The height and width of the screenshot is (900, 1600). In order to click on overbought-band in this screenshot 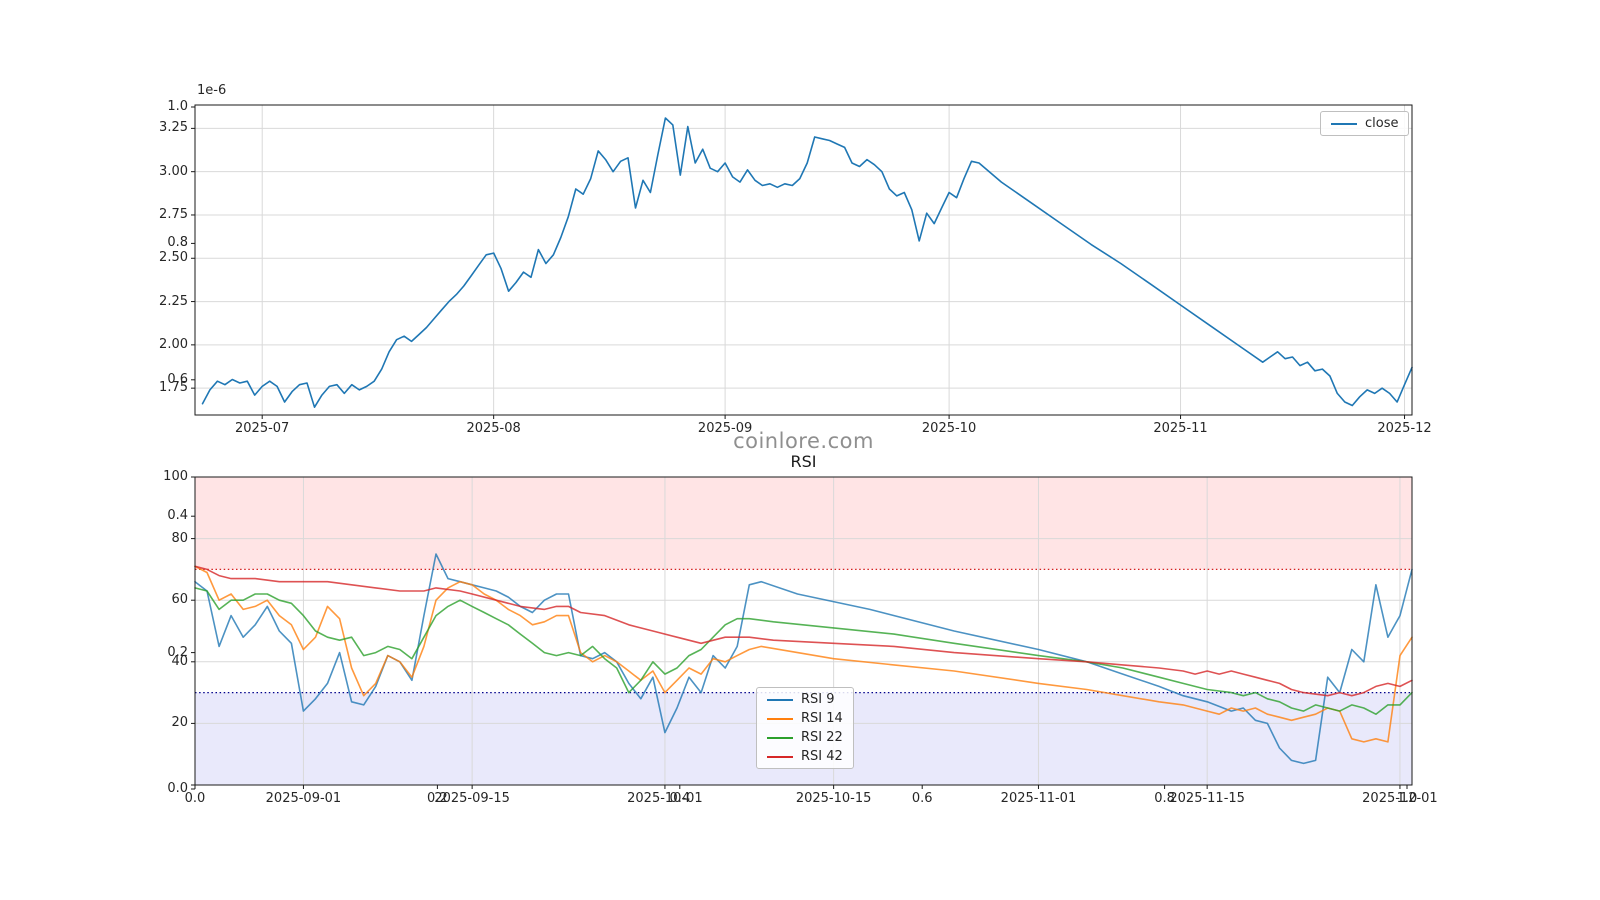, I will do `click(803, 523)`.